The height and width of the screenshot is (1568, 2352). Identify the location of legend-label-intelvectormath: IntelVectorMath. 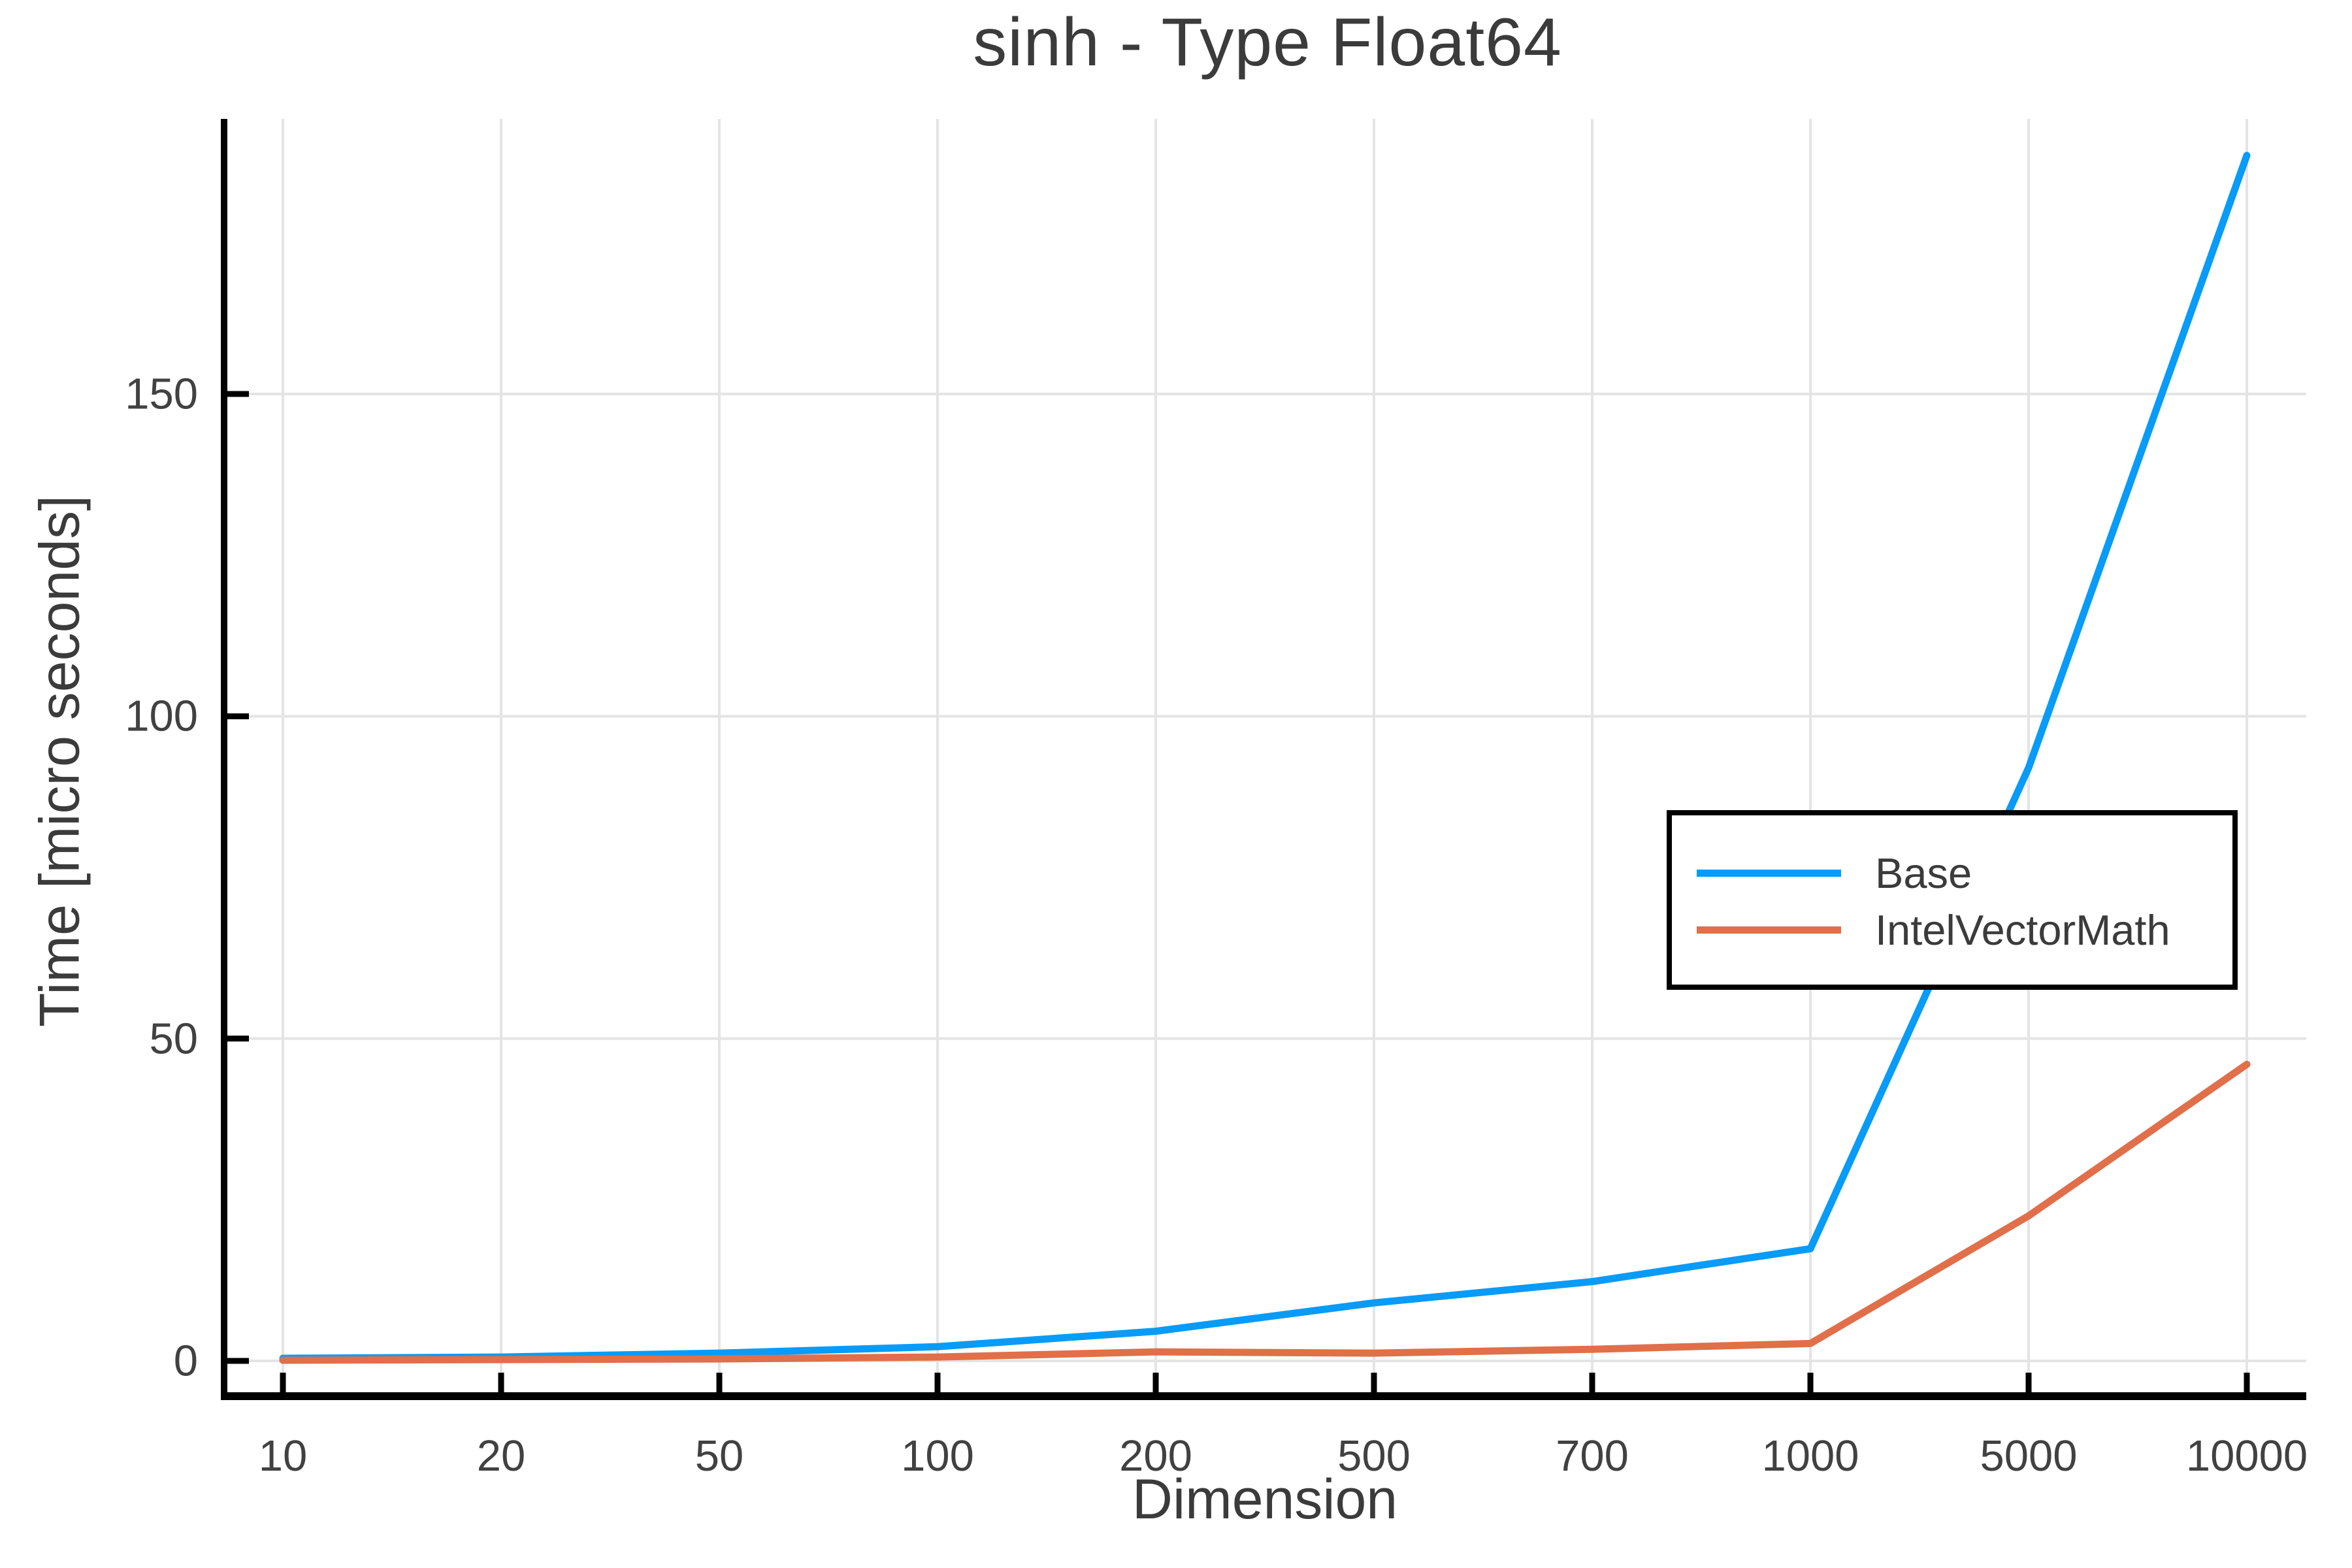
(2022, 930).